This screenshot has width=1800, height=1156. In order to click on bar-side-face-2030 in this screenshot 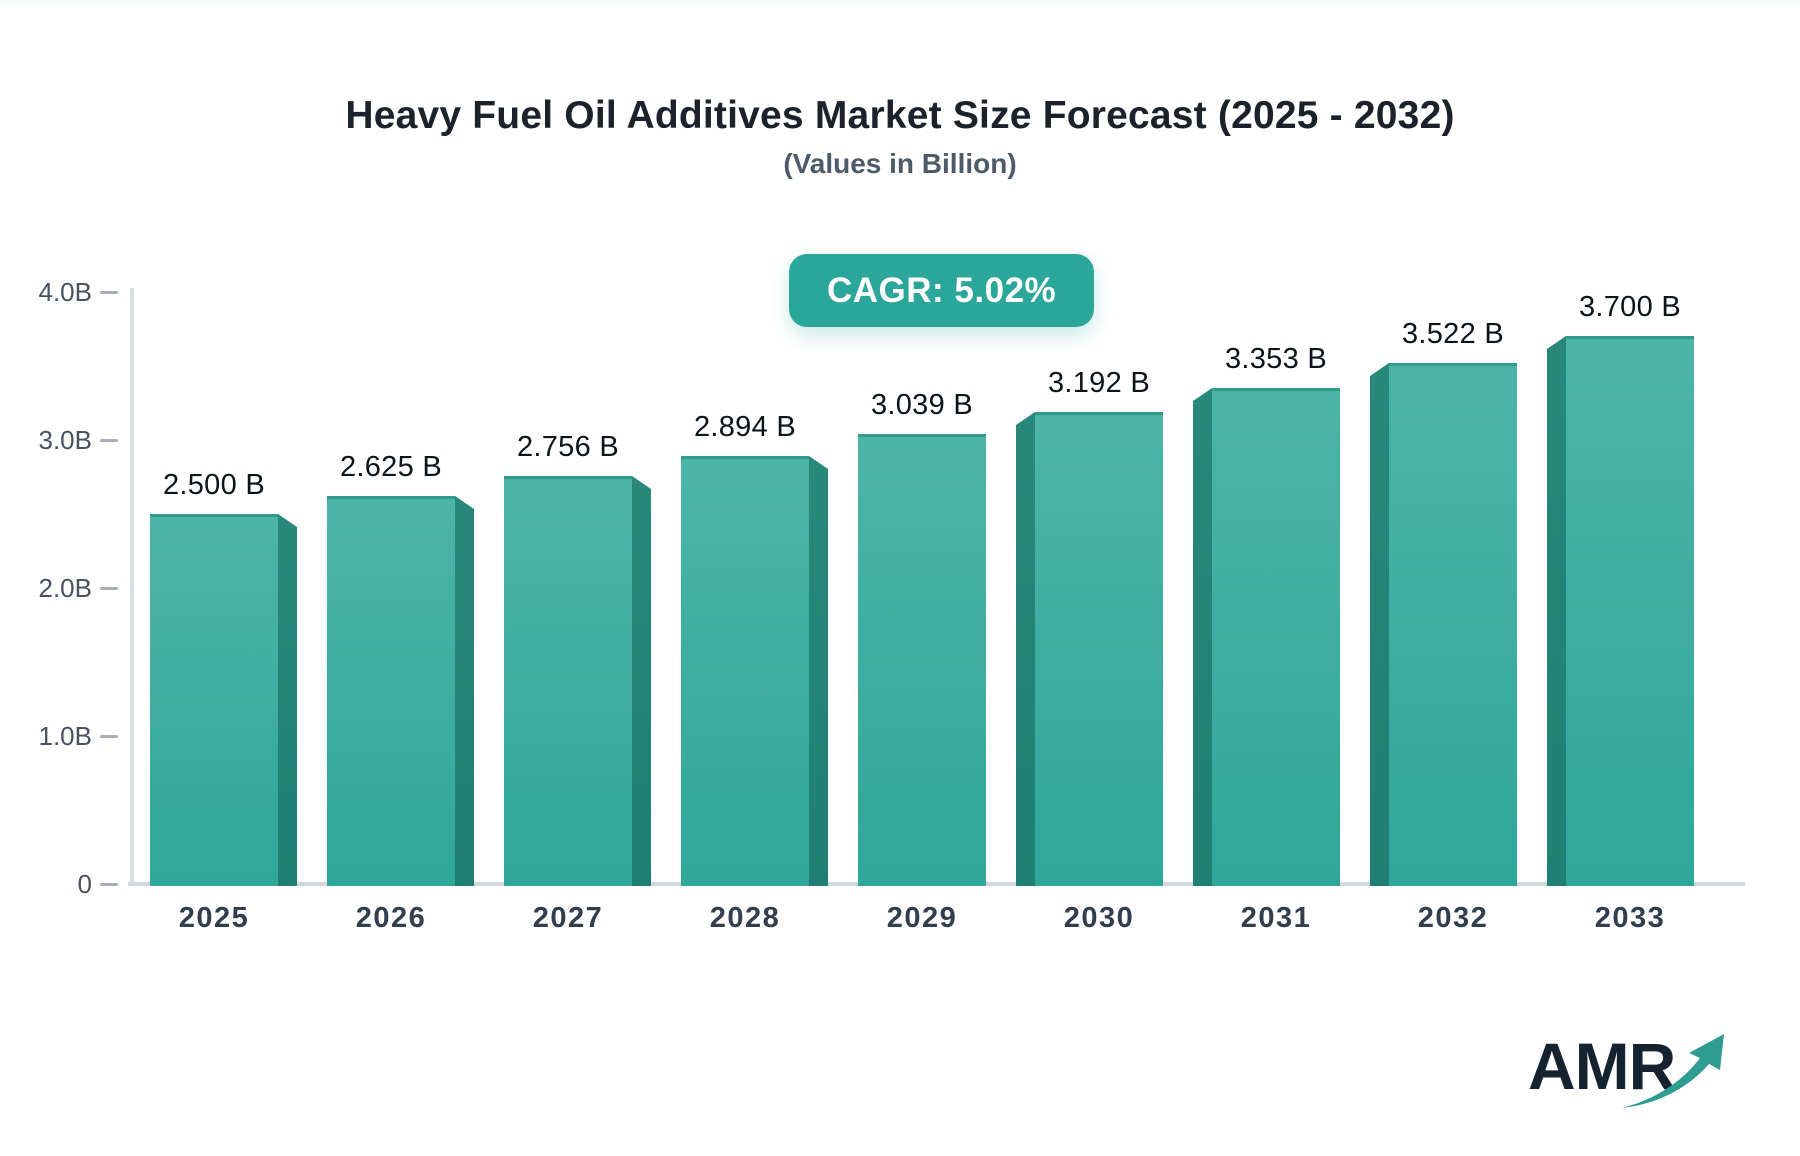, I will do `click(1025, 649)`.